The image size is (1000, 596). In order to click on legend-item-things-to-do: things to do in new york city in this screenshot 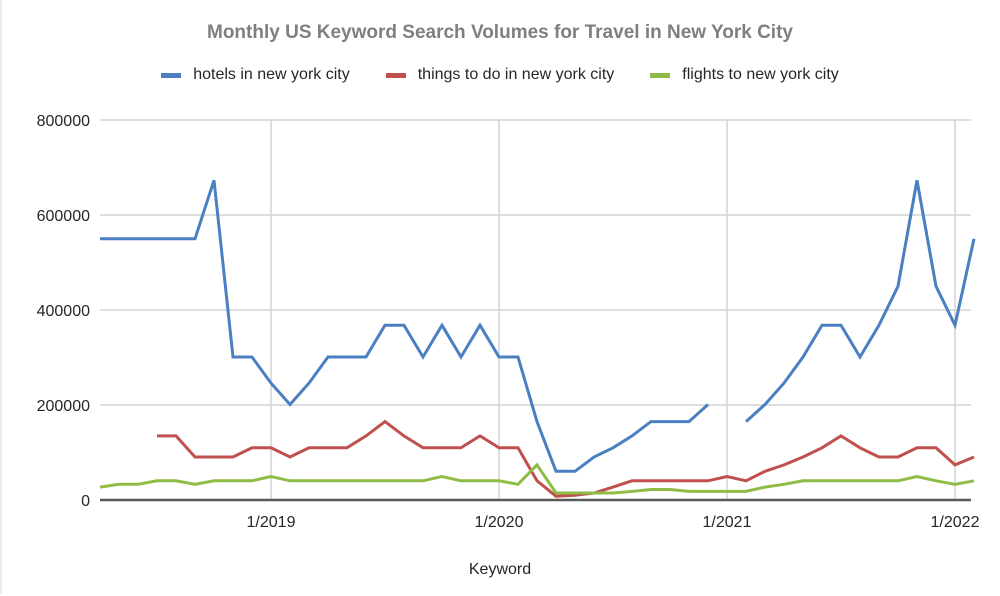, I will do `click(500, 75)`.